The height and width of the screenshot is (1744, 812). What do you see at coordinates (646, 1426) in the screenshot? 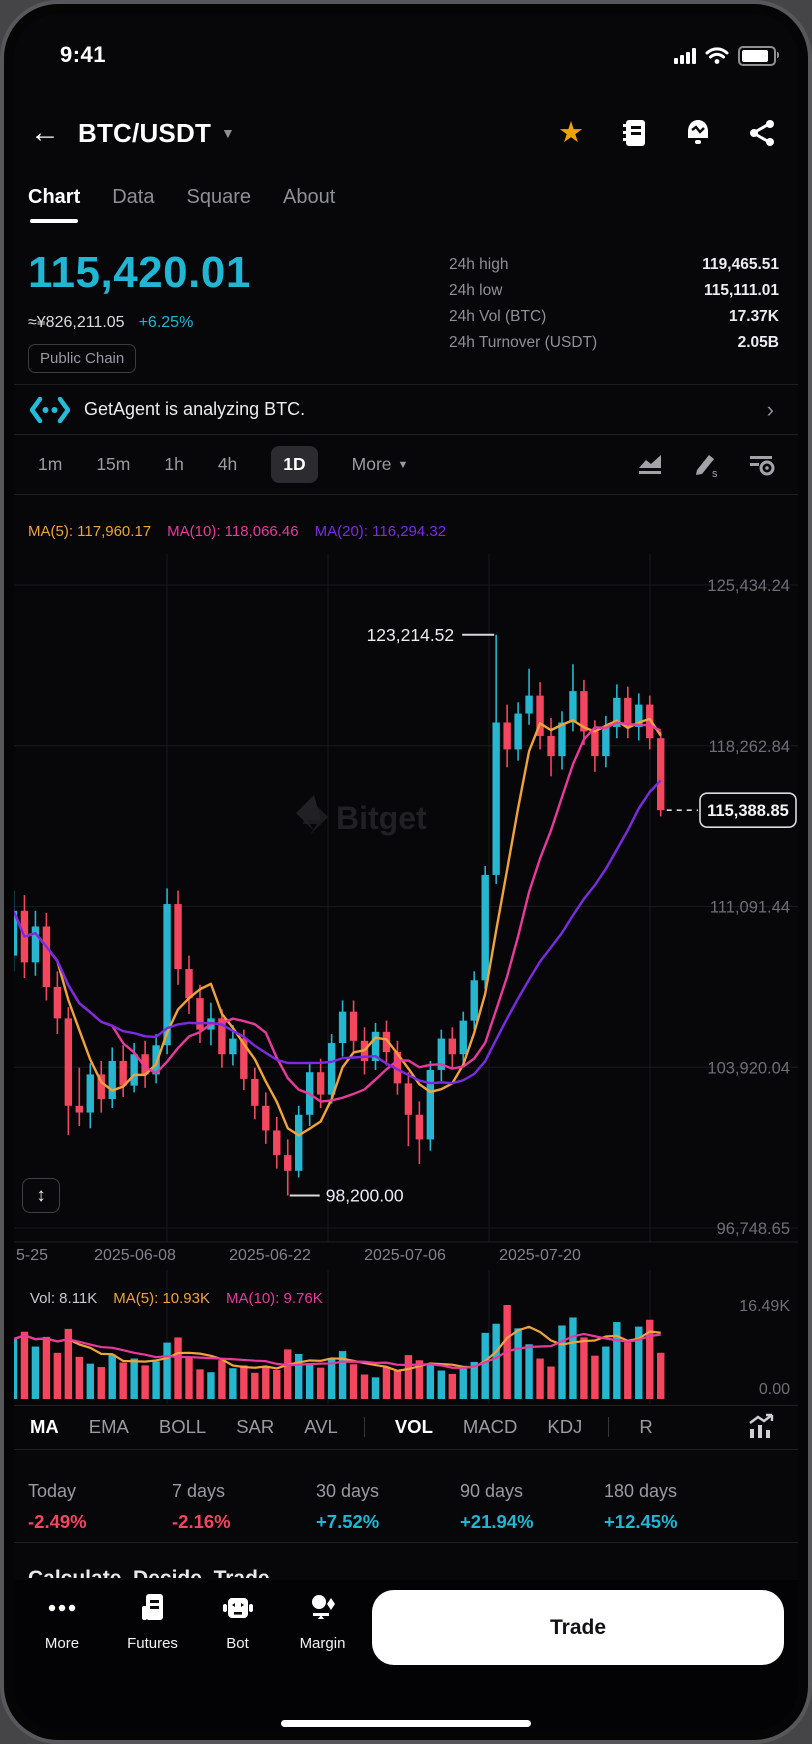
I see `indicator-tab-r: R` at bounding box center [646, 1426].